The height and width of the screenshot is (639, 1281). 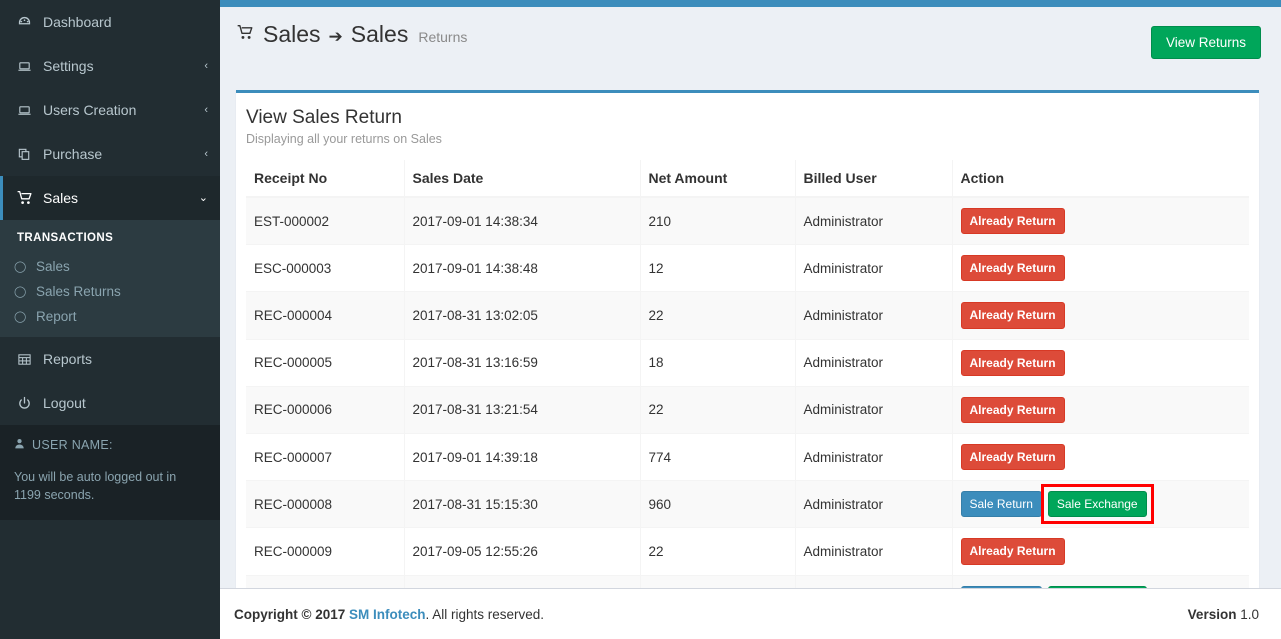 I want to click on sidebar-nav: Dashboard Settings ‹ Users Creation, so click(x=110, y=110).